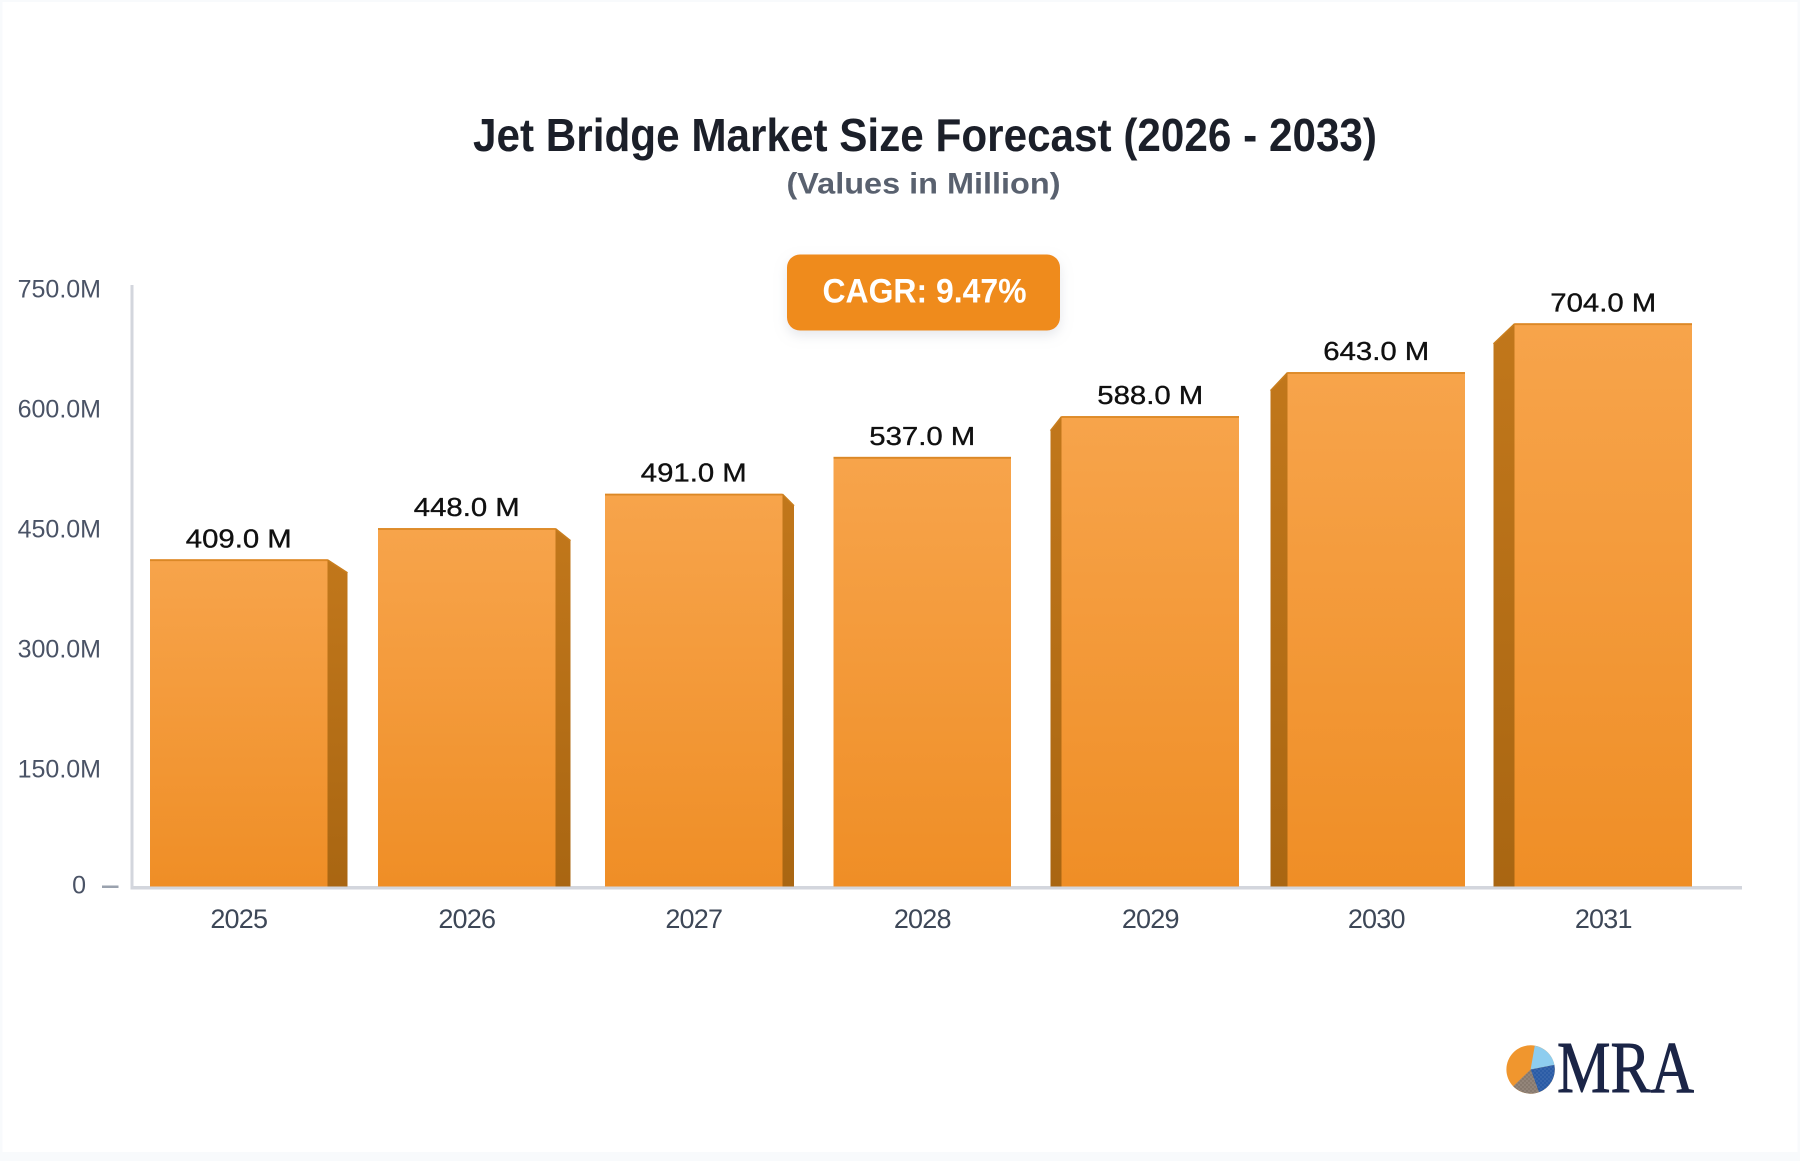 This screenshot has height=1161, width=1800. What do you see at coordinates (925, 292) in the screenshot?
I see `svg-text: CAGR: 9.47%` at bounding box center [925, 292].